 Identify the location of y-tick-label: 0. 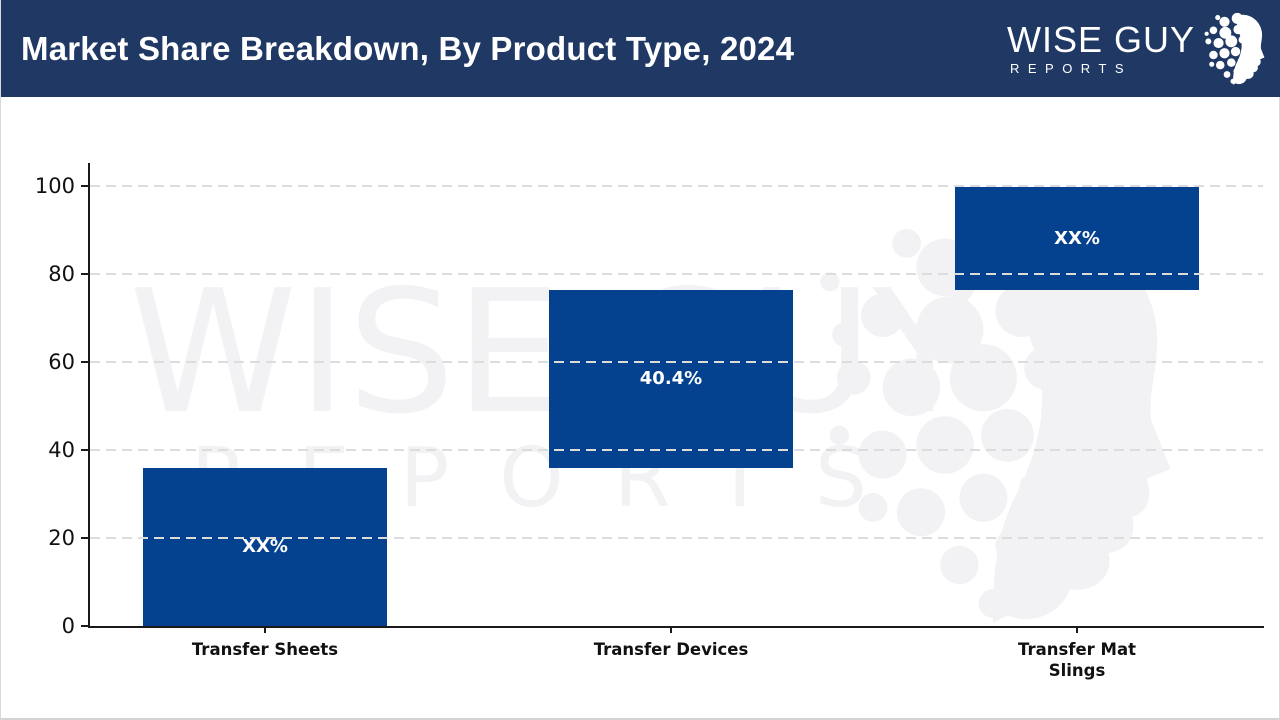
(68, 626).